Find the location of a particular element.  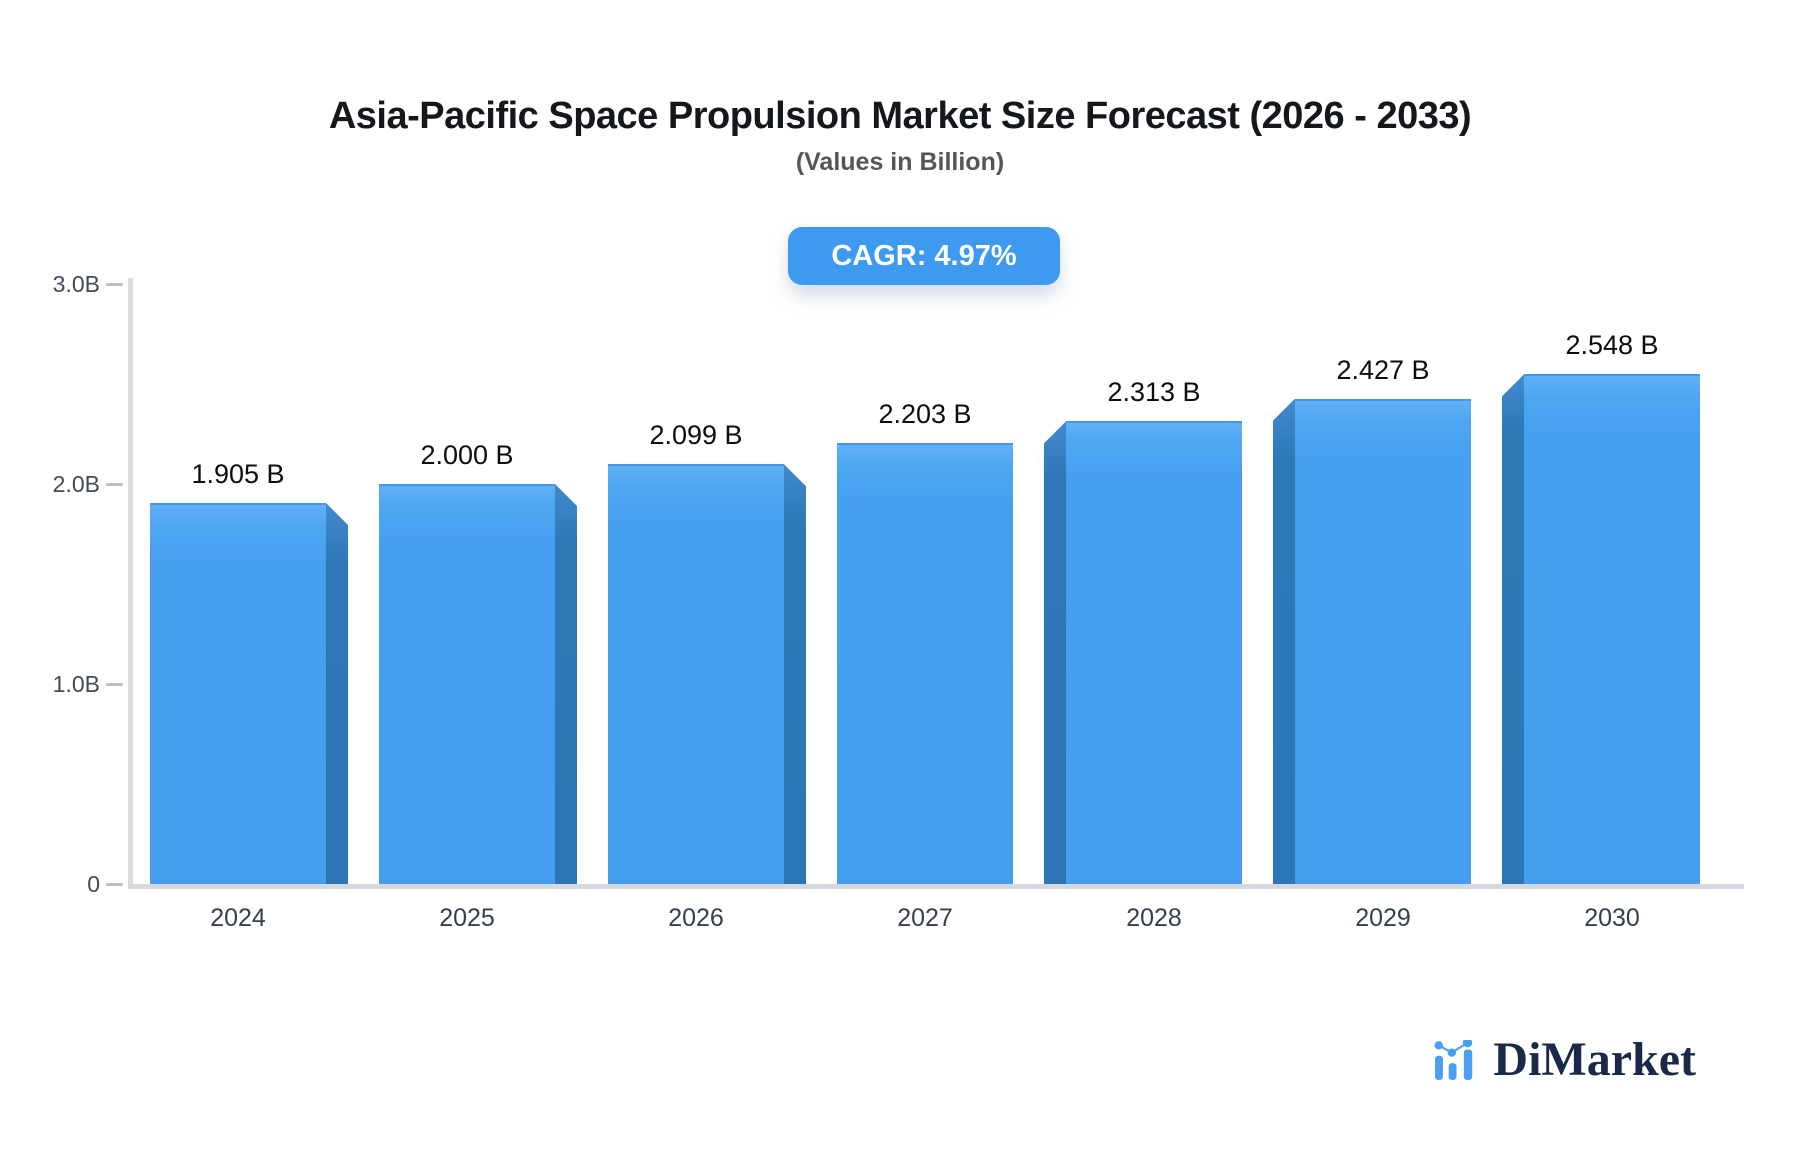

x-tick-label-2026: 2026 is located at coordinates (696, 918).